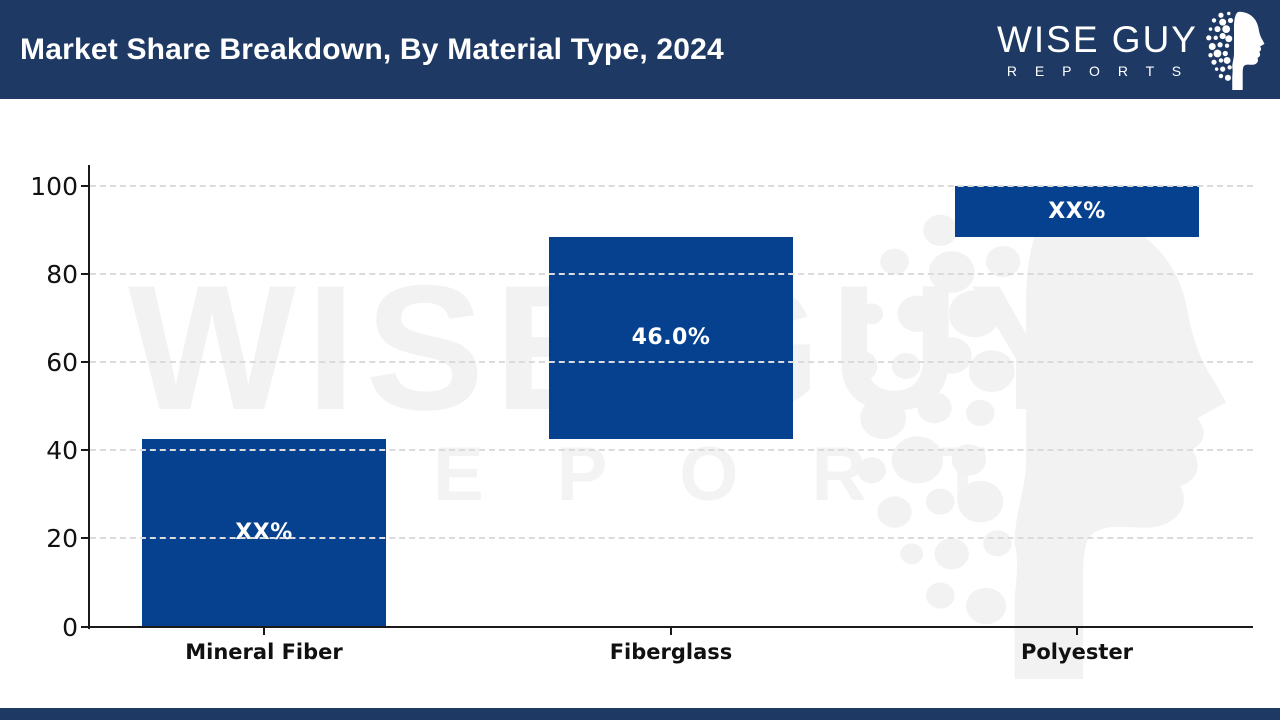  Describe the element at coordinates (264, 631) in the screenshot. I see `x-tick-mineral-fiber` at that location.